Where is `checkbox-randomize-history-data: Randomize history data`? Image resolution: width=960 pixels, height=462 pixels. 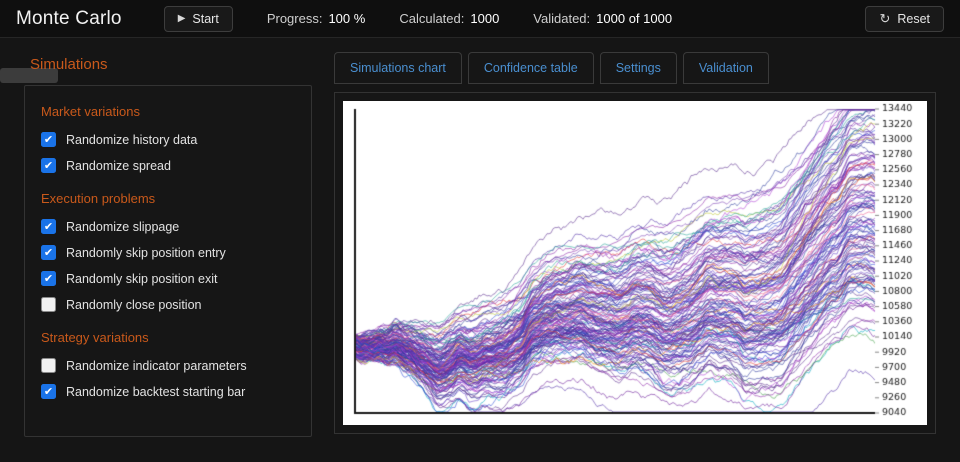
checkbox-randomize-history-data: Randomize history data is located at coordinates (168, 139).